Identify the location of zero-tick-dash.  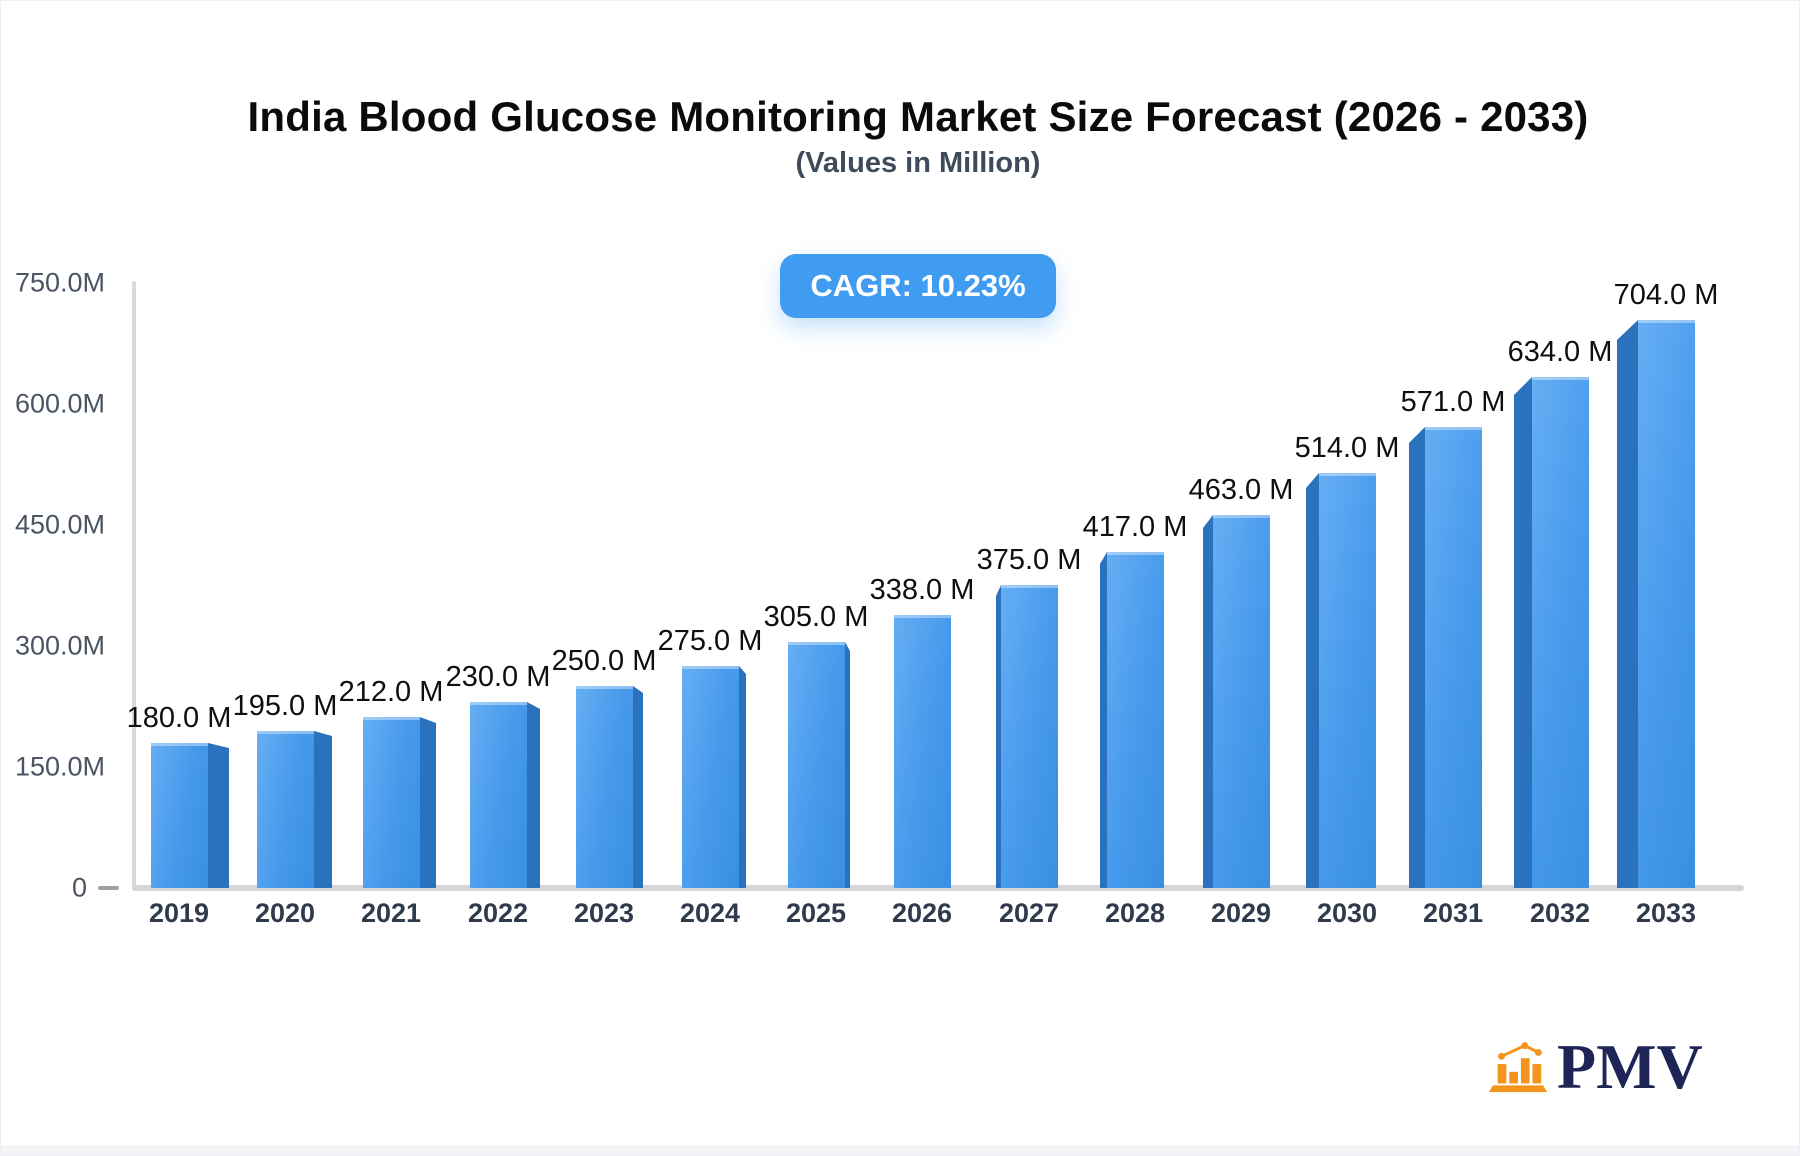
(108, 888).